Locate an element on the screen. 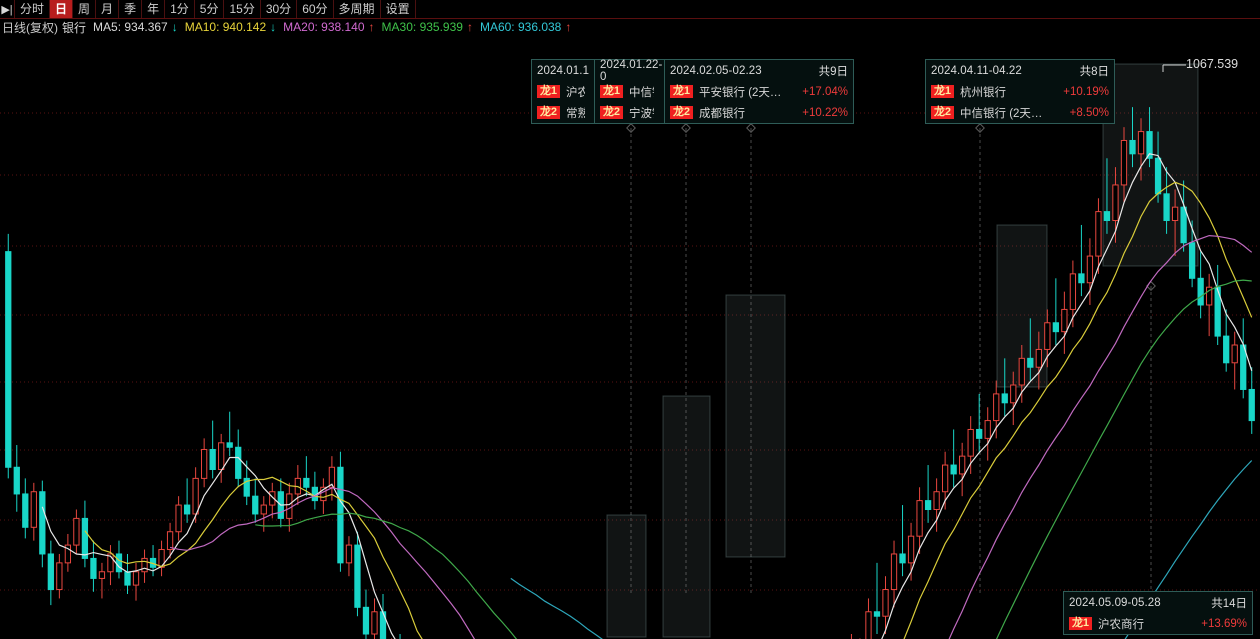 This screenshot has width=1260, height=639. annotation-stock-row: 龙2 宁波银行 is located at coordinates (630, 112).